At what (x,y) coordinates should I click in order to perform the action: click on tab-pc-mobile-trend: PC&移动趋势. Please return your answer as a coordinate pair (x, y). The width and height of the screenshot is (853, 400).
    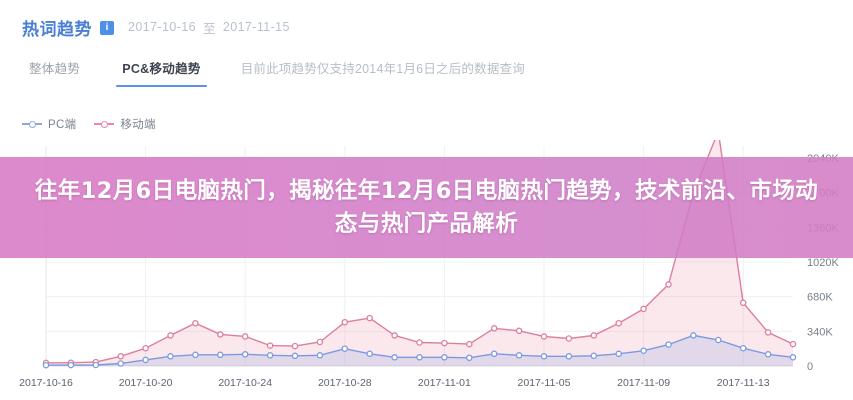
    Looking at the image, I should click on (161, 69).